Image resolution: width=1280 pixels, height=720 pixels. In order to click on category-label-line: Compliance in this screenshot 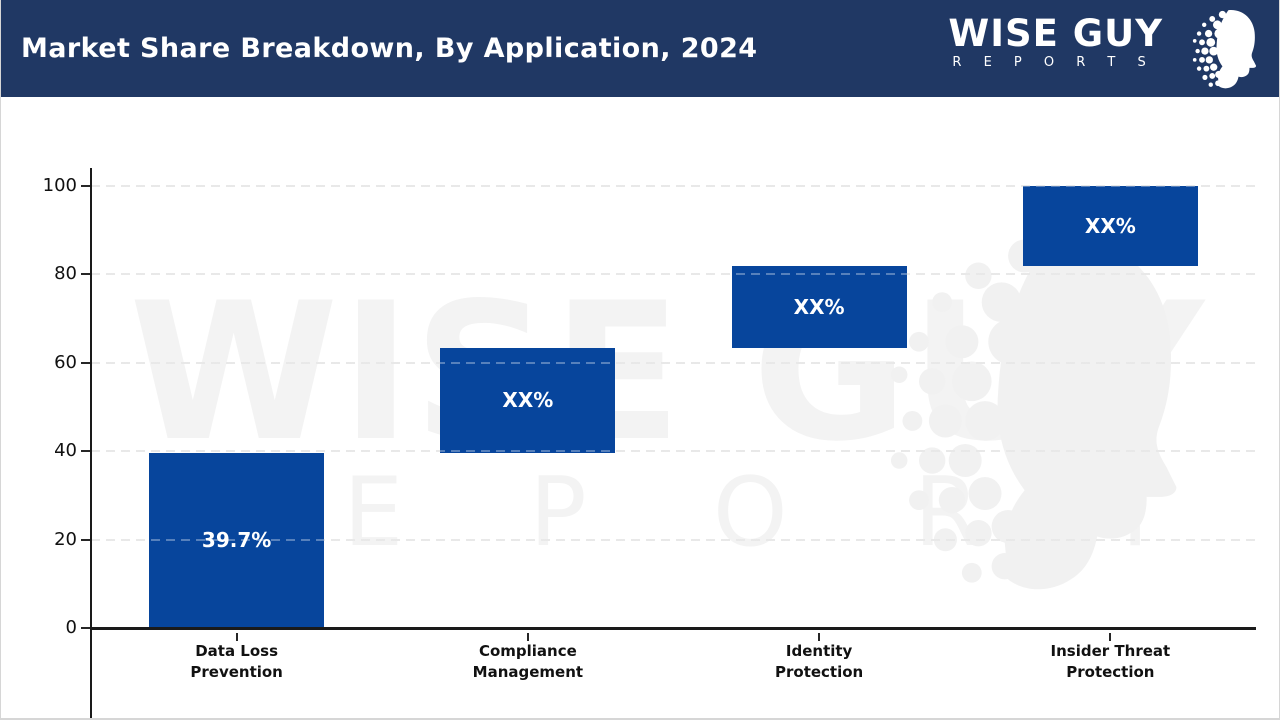, I will do `click(527, 651)`.